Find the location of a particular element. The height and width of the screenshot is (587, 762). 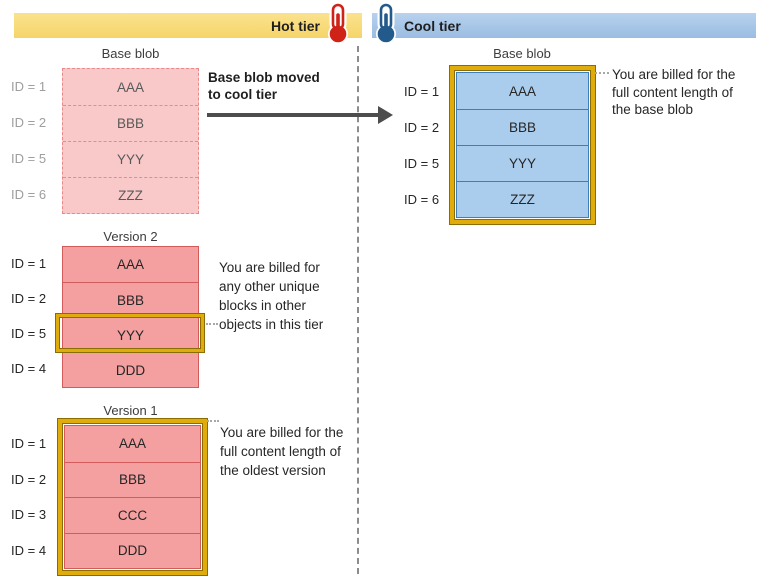

row-id-label: ID = 3 is located at coordinates (29, 515).